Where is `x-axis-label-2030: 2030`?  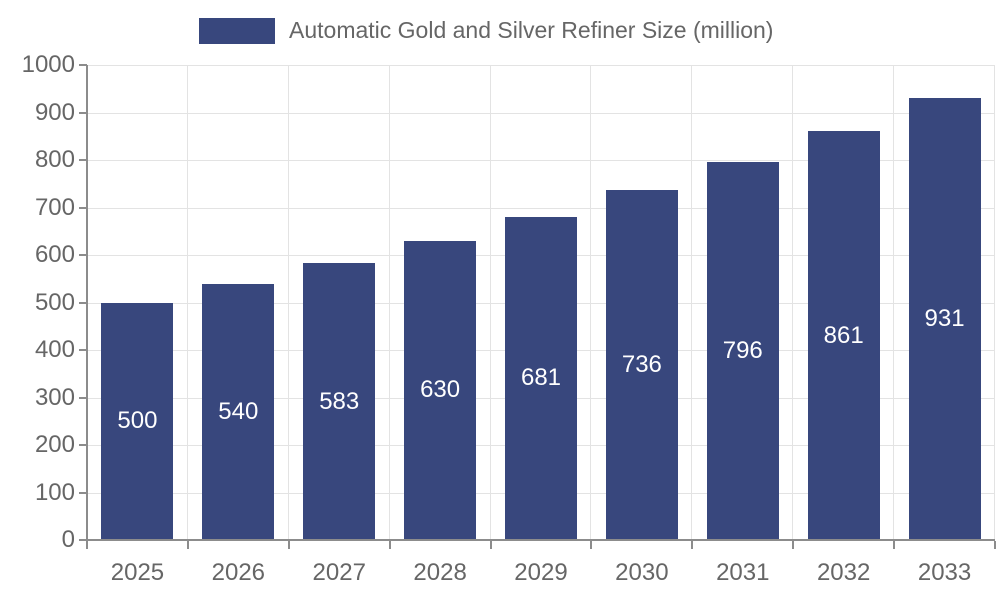
x-axis-label-2030: 2030 is located at coordinates (642, 572).